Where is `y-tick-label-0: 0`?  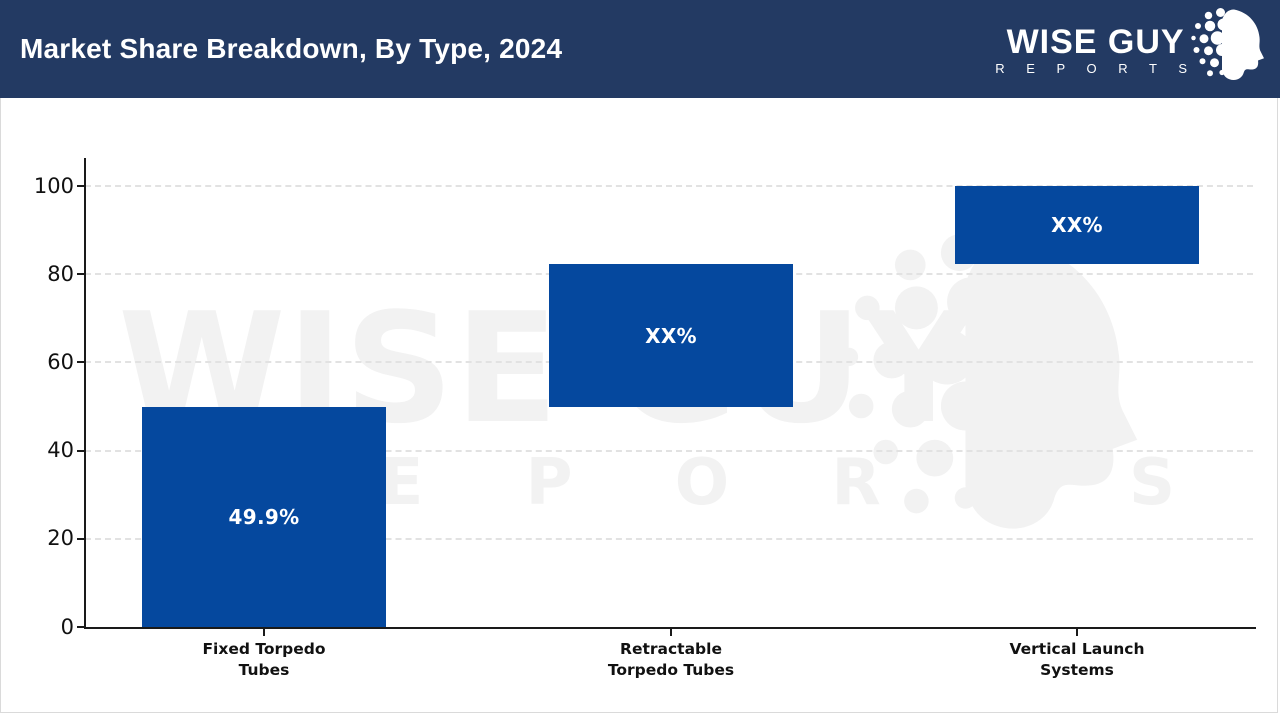
y-tick-label-0: 0 is located at coordinates (67, 626).